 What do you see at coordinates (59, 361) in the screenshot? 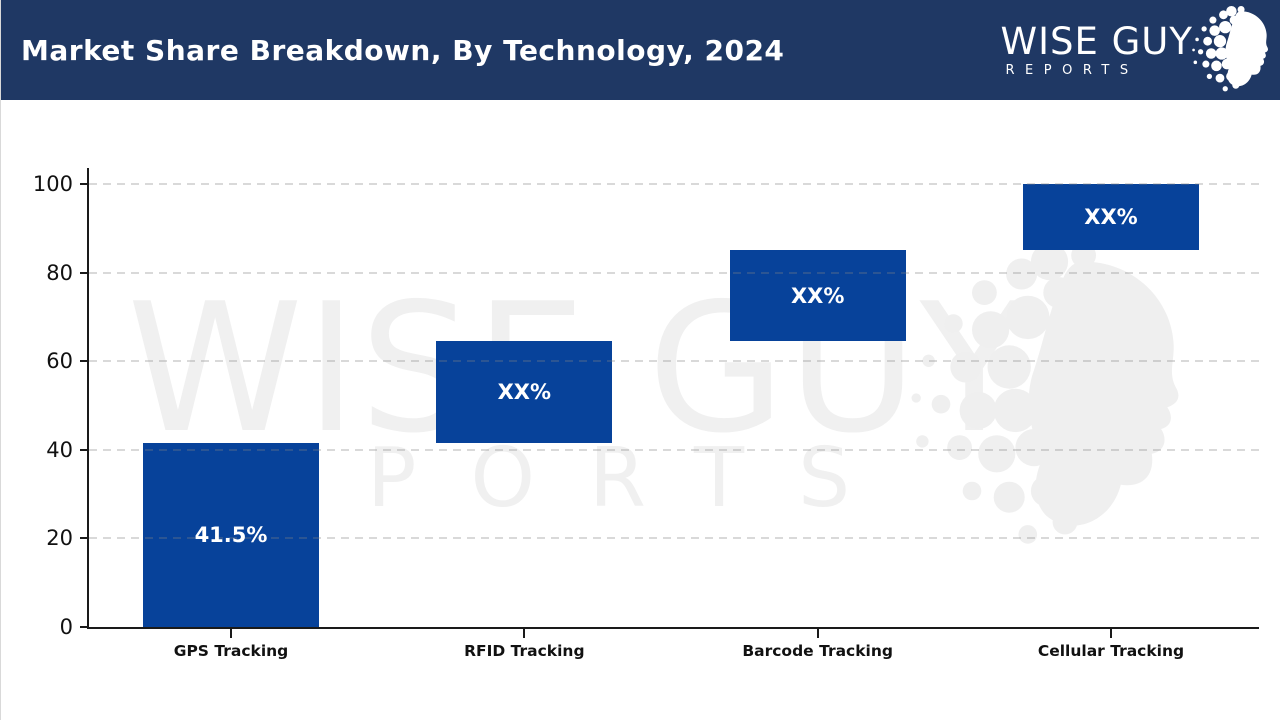
I see `y-axis-tick-label: 60` at bounding box center [59, 361].